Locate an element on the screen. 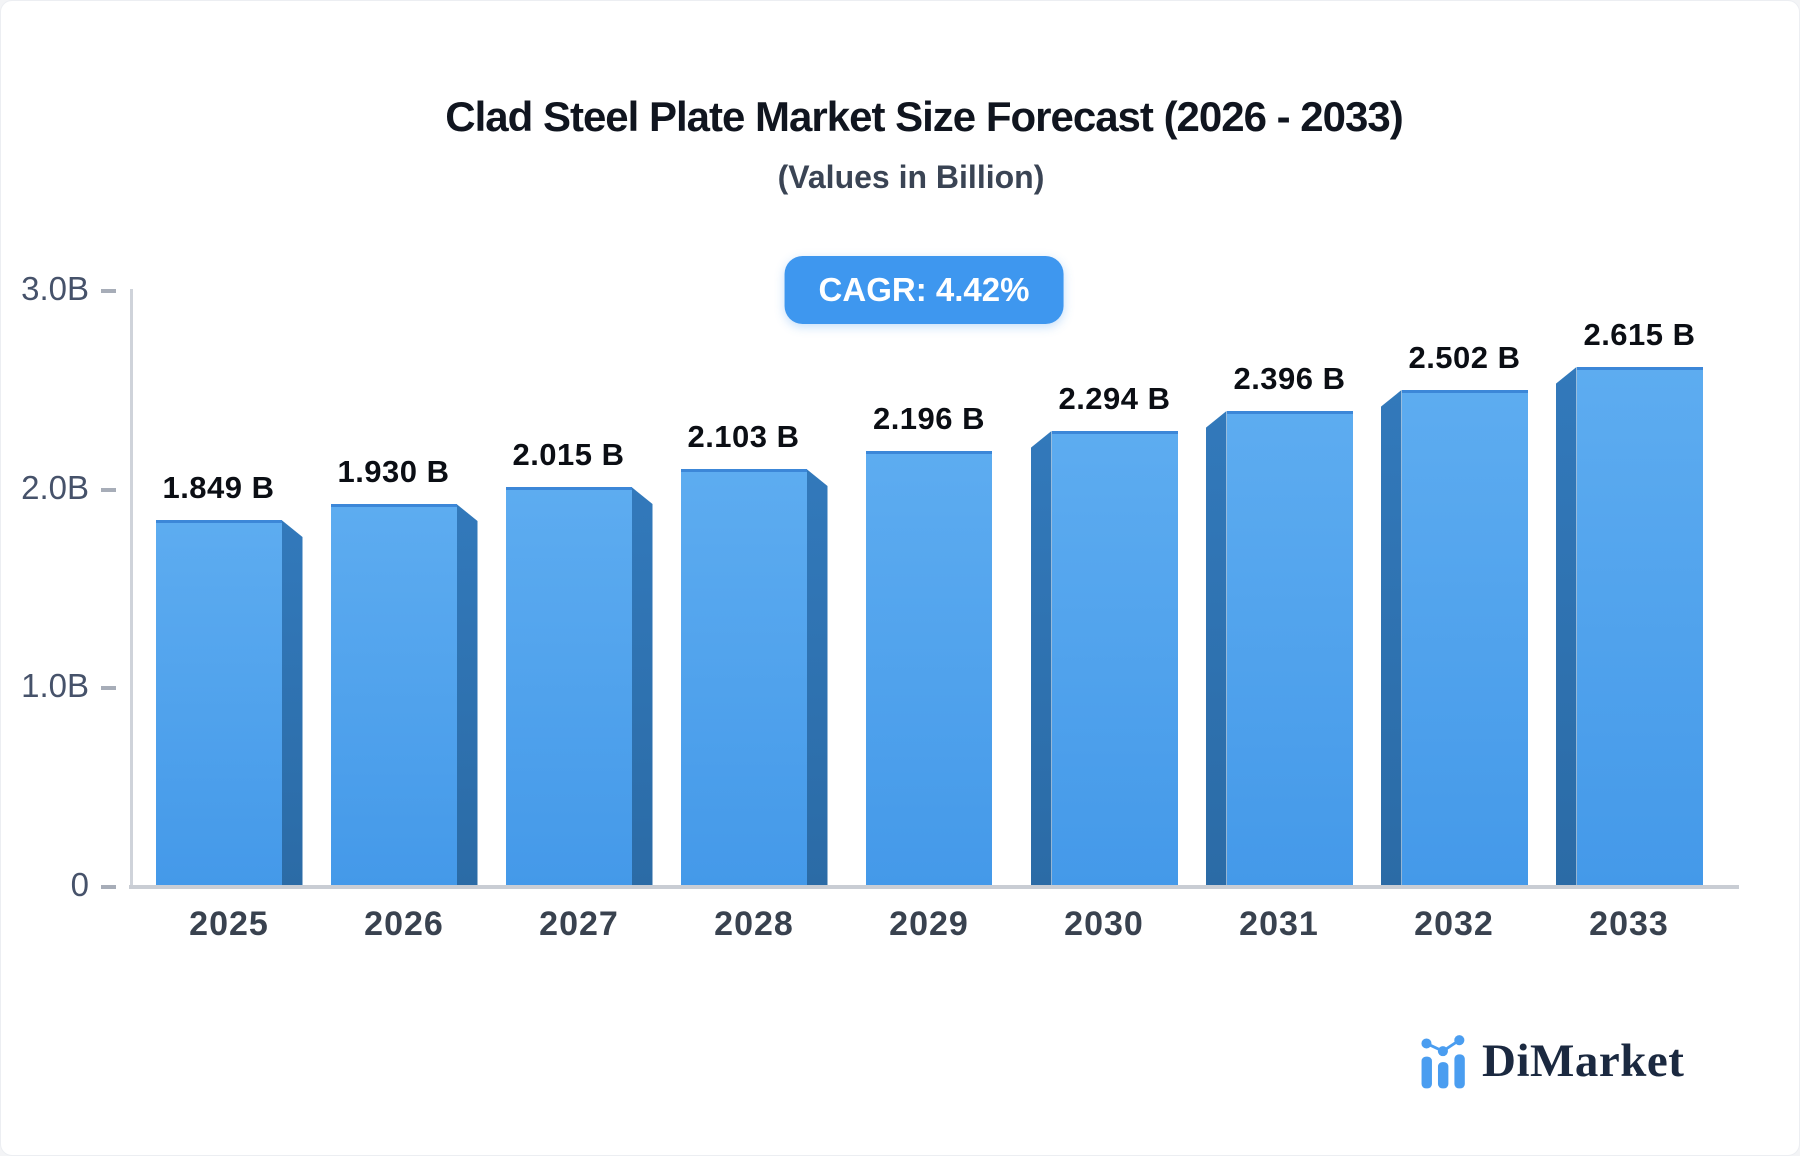 The height and width of the screenshot is (1156, 1800). bar-value-label: 2.615 B is located at coordinates (1639, 334).